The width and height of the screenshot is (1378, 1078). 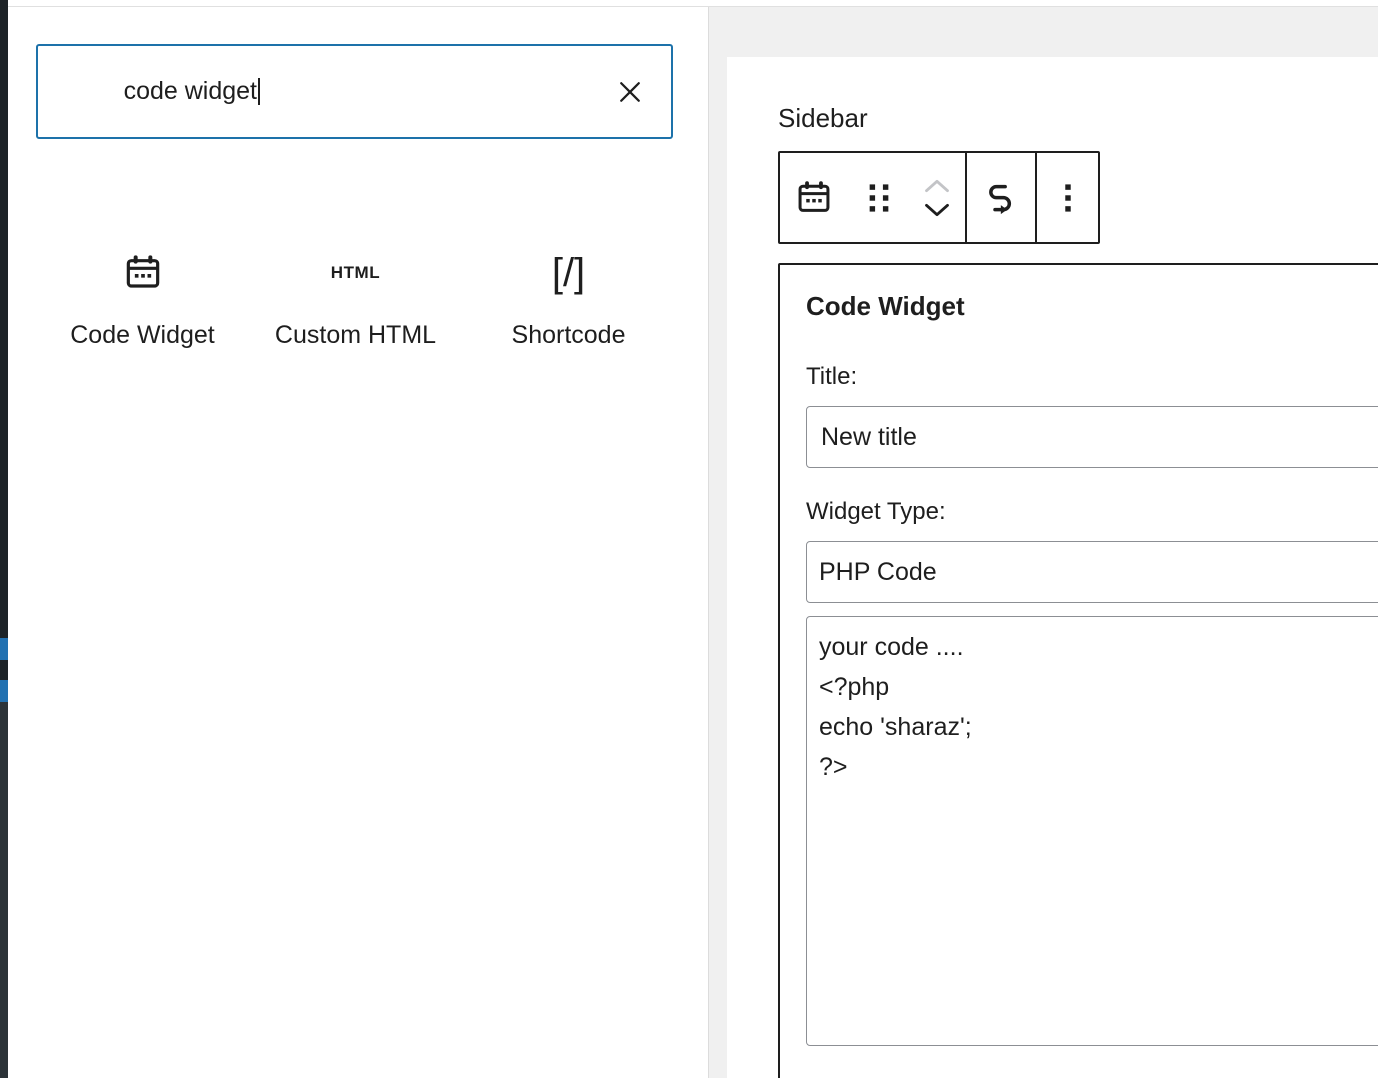 I want to click on chevron-up-icon, so click(x=937, y=188).